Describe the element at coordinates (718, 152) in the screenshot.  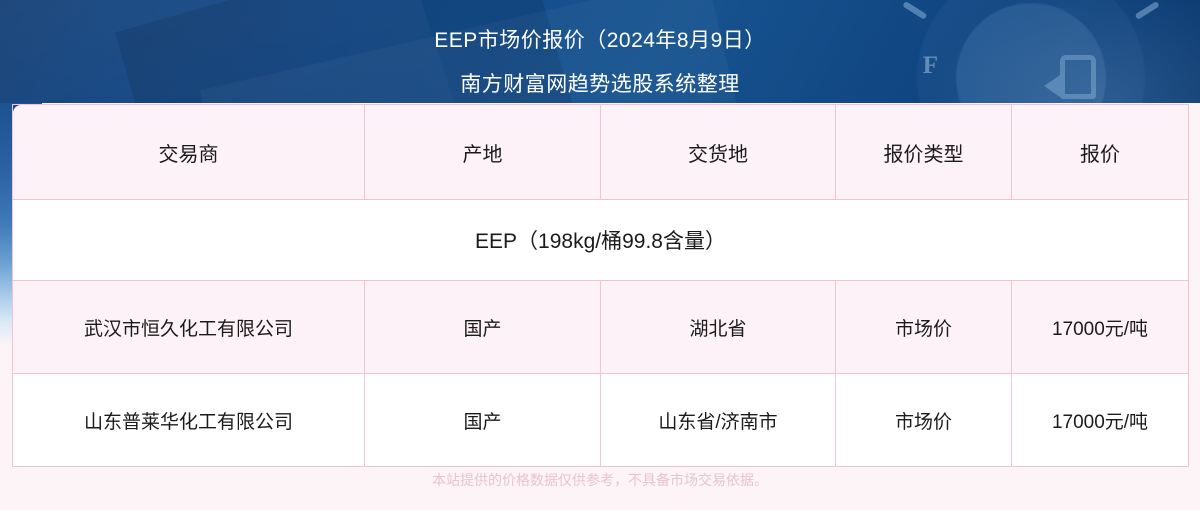
I see `column-header-delivery: 交货地` at that location.